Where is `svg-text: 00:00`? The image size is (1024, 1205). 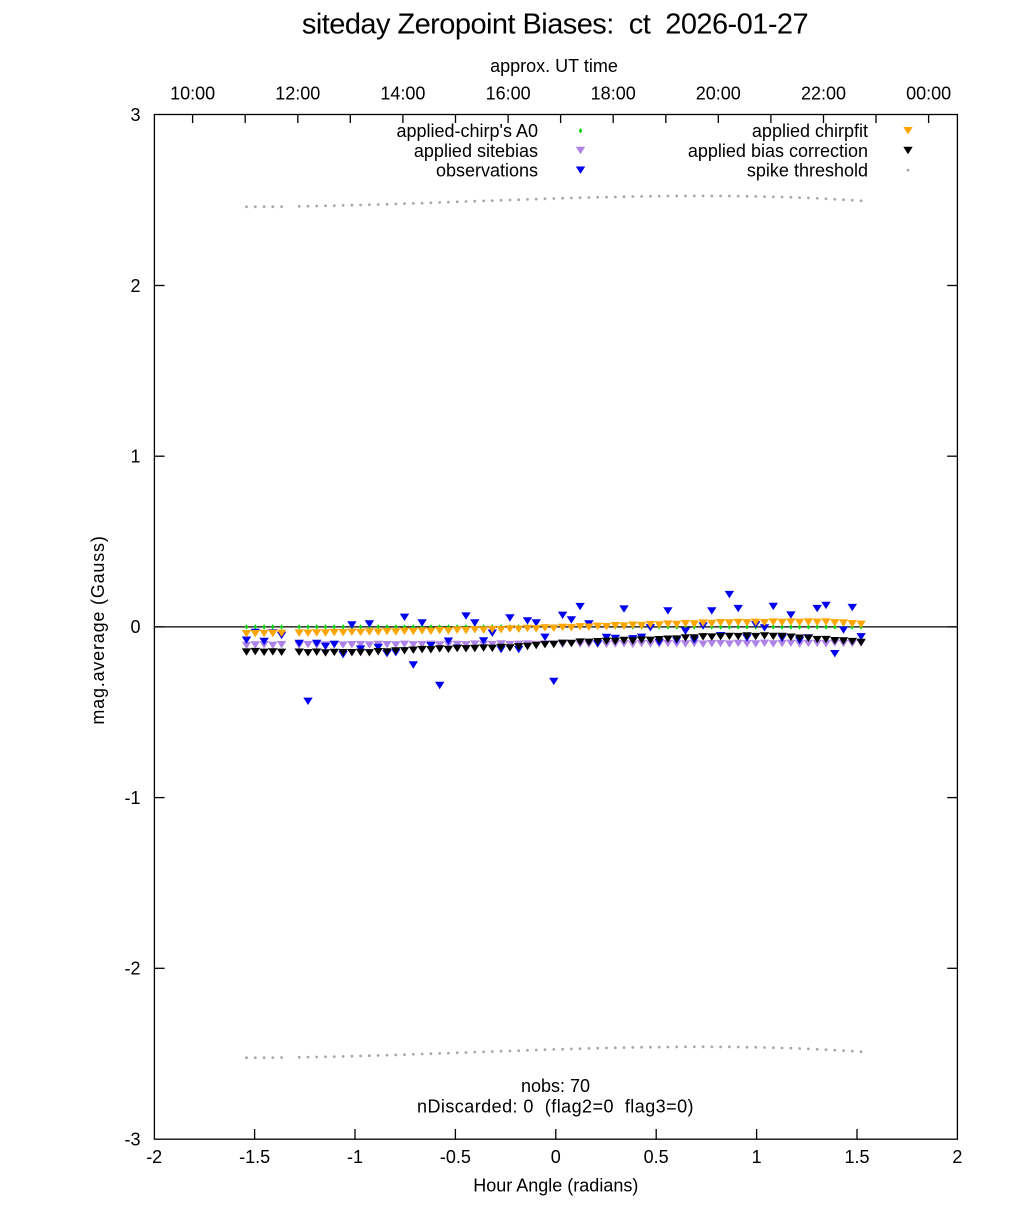 svg-text: 00:00 is located at coordinates (928, 94).